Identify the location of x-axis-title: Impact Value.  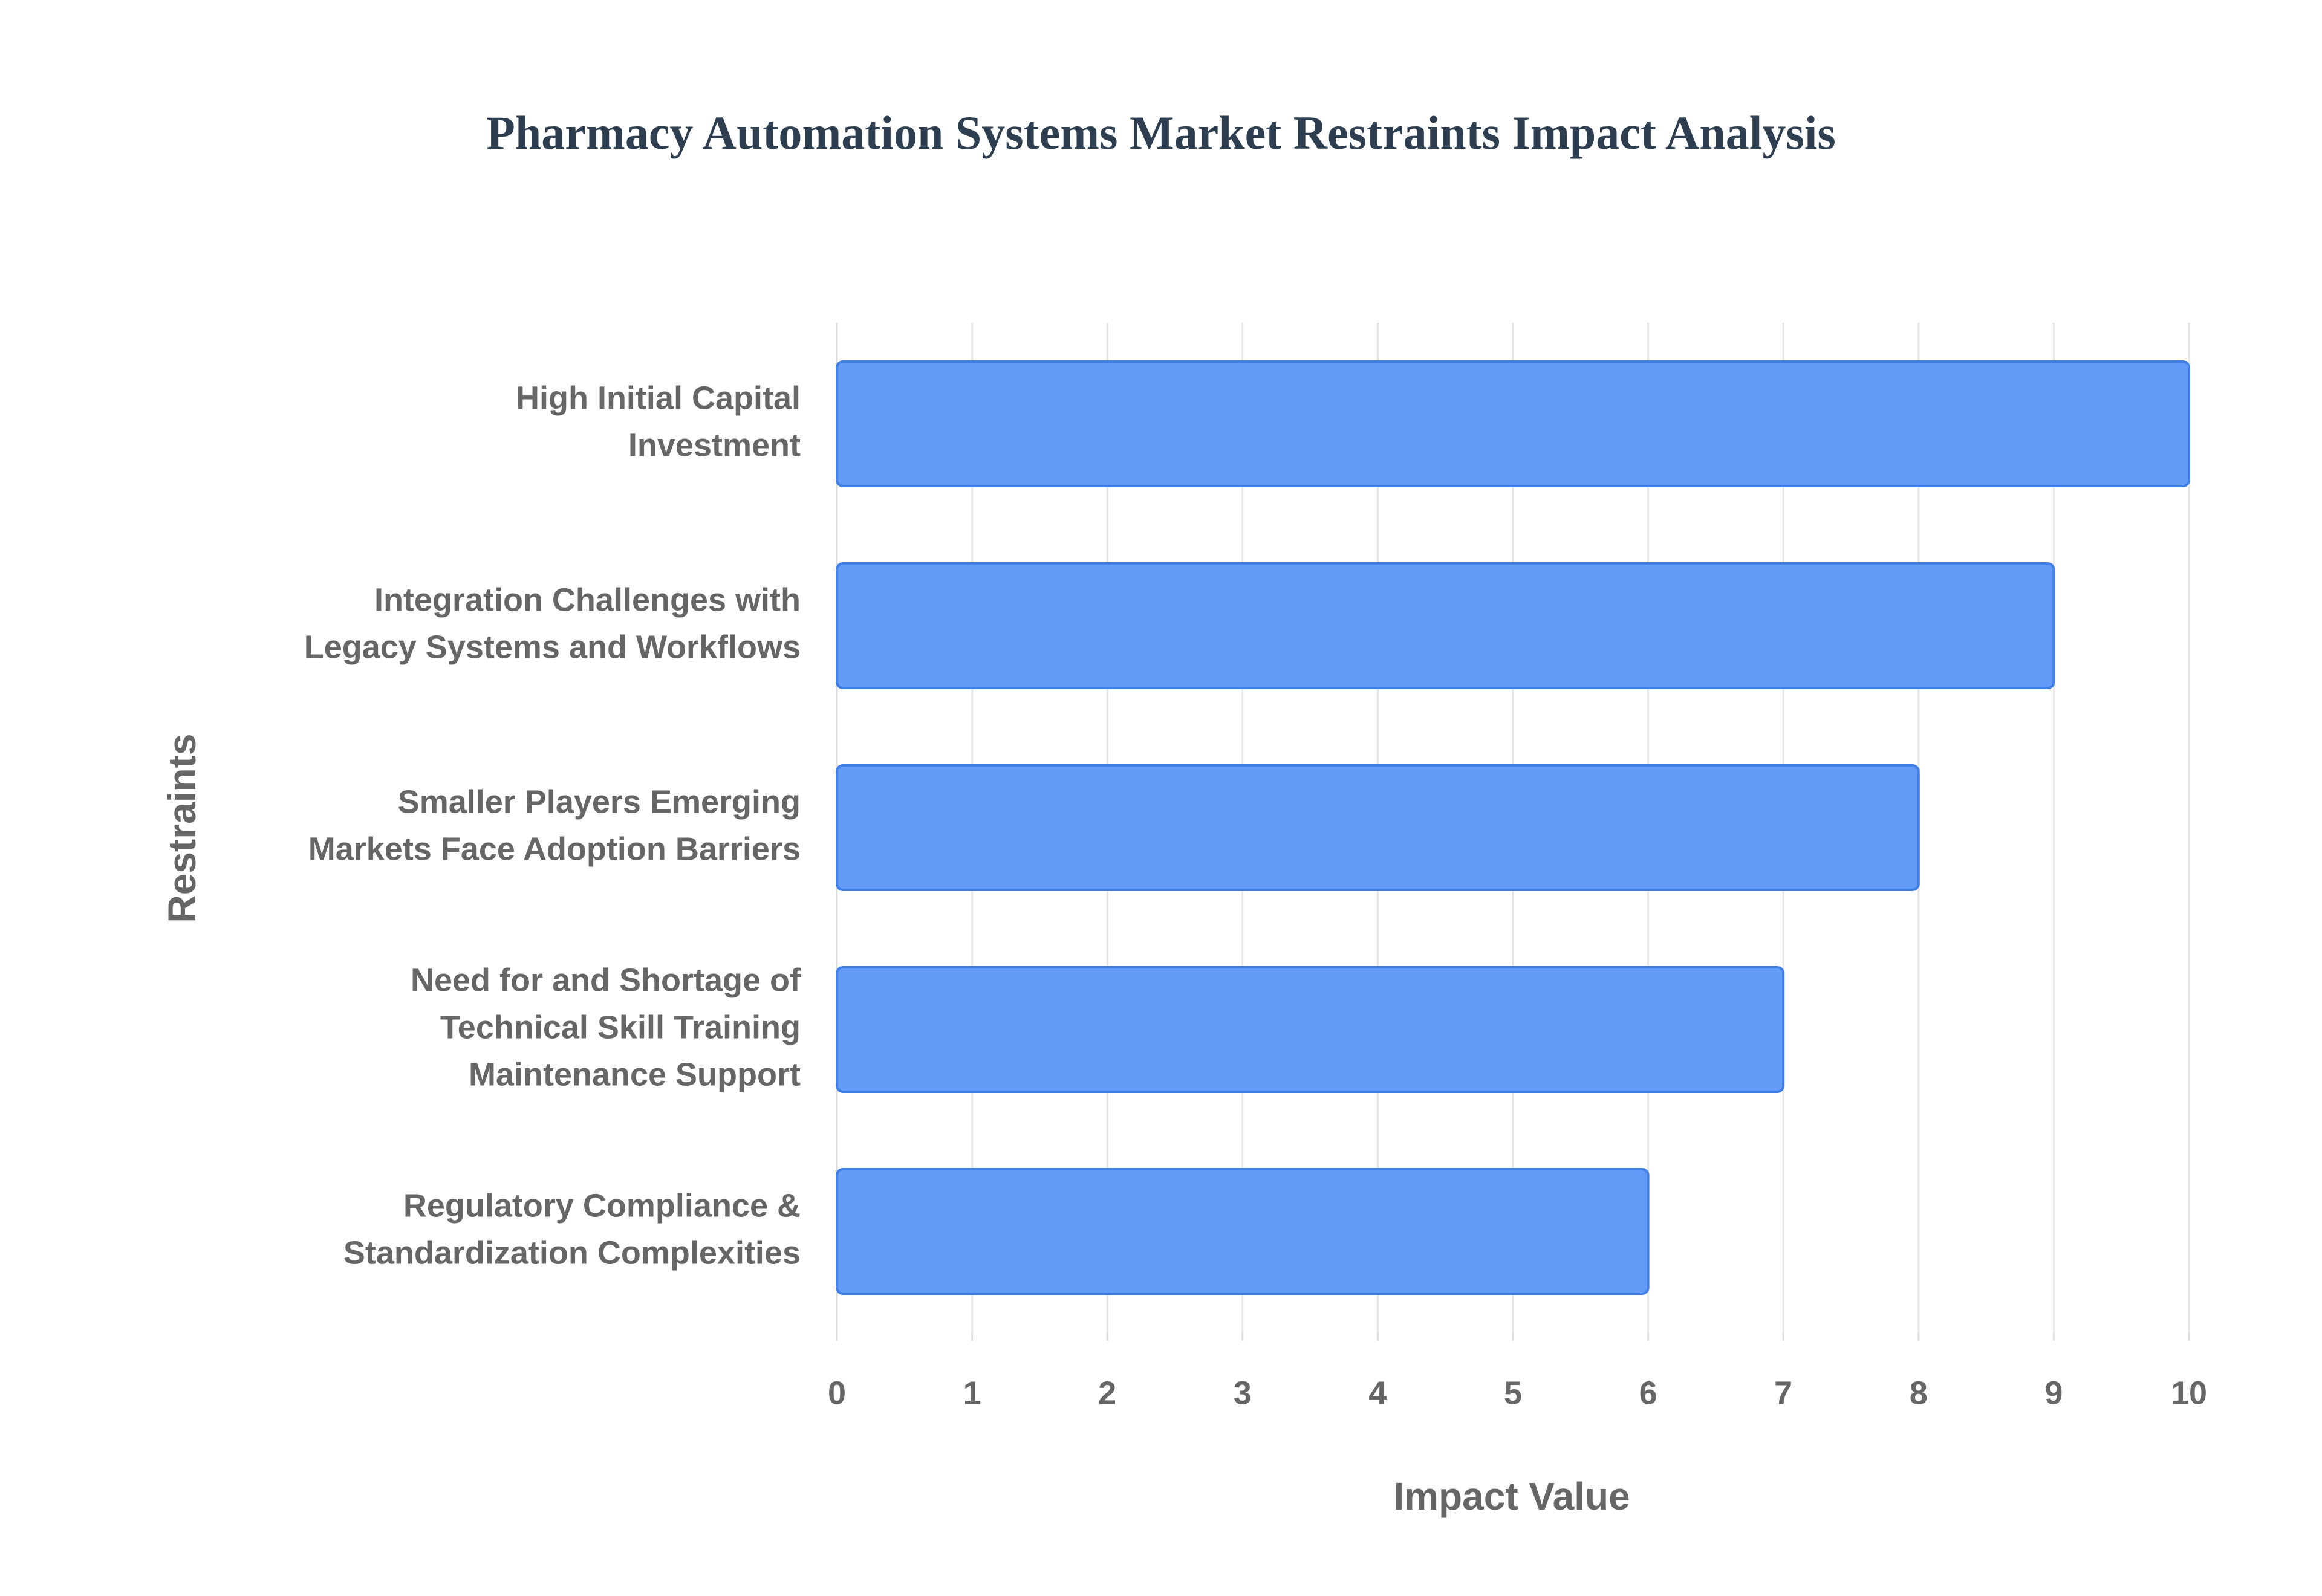
(1511, 1496).